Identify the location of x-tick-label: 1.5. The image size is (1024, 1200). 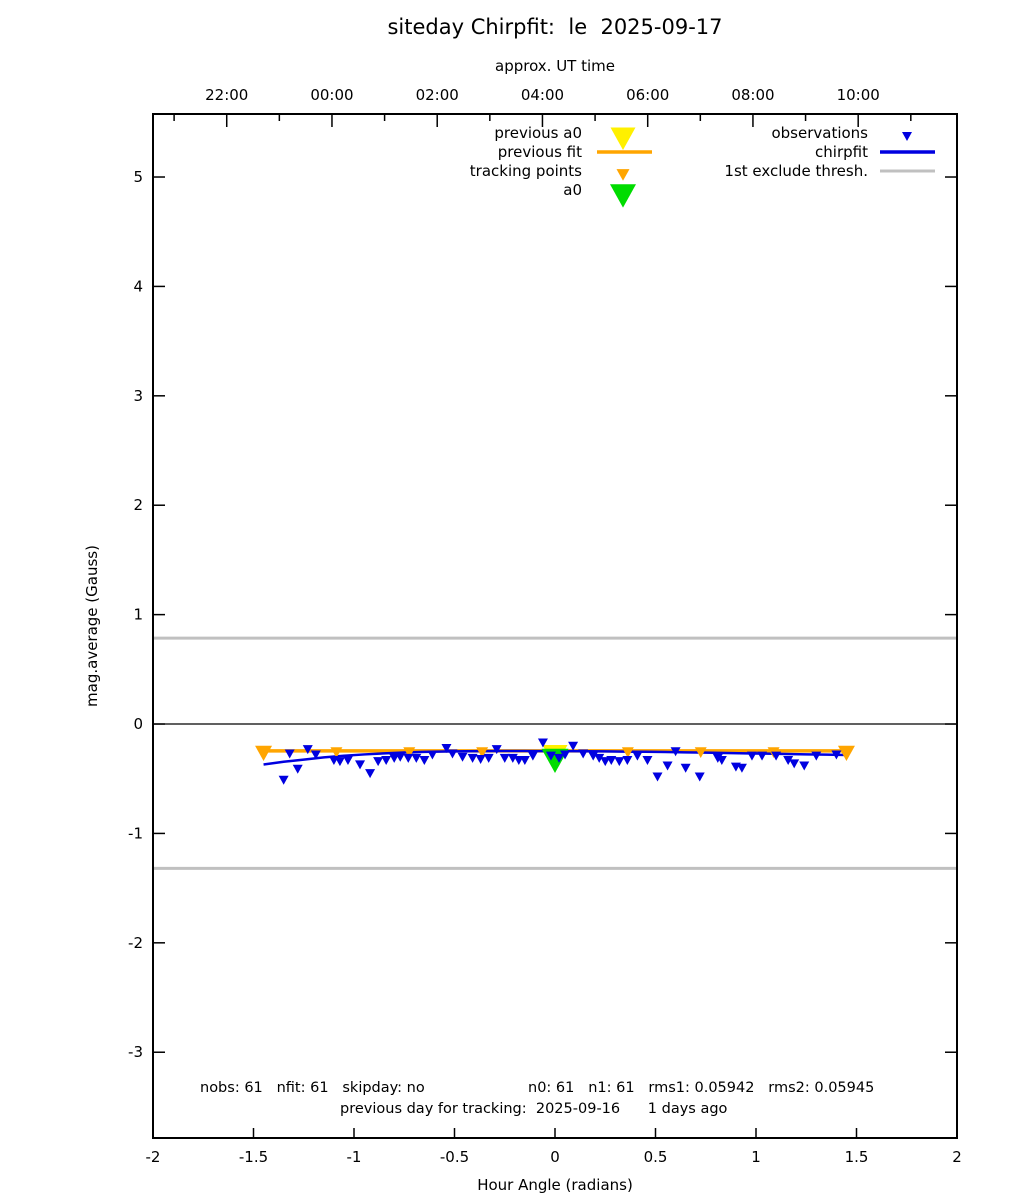
(857, 1157).